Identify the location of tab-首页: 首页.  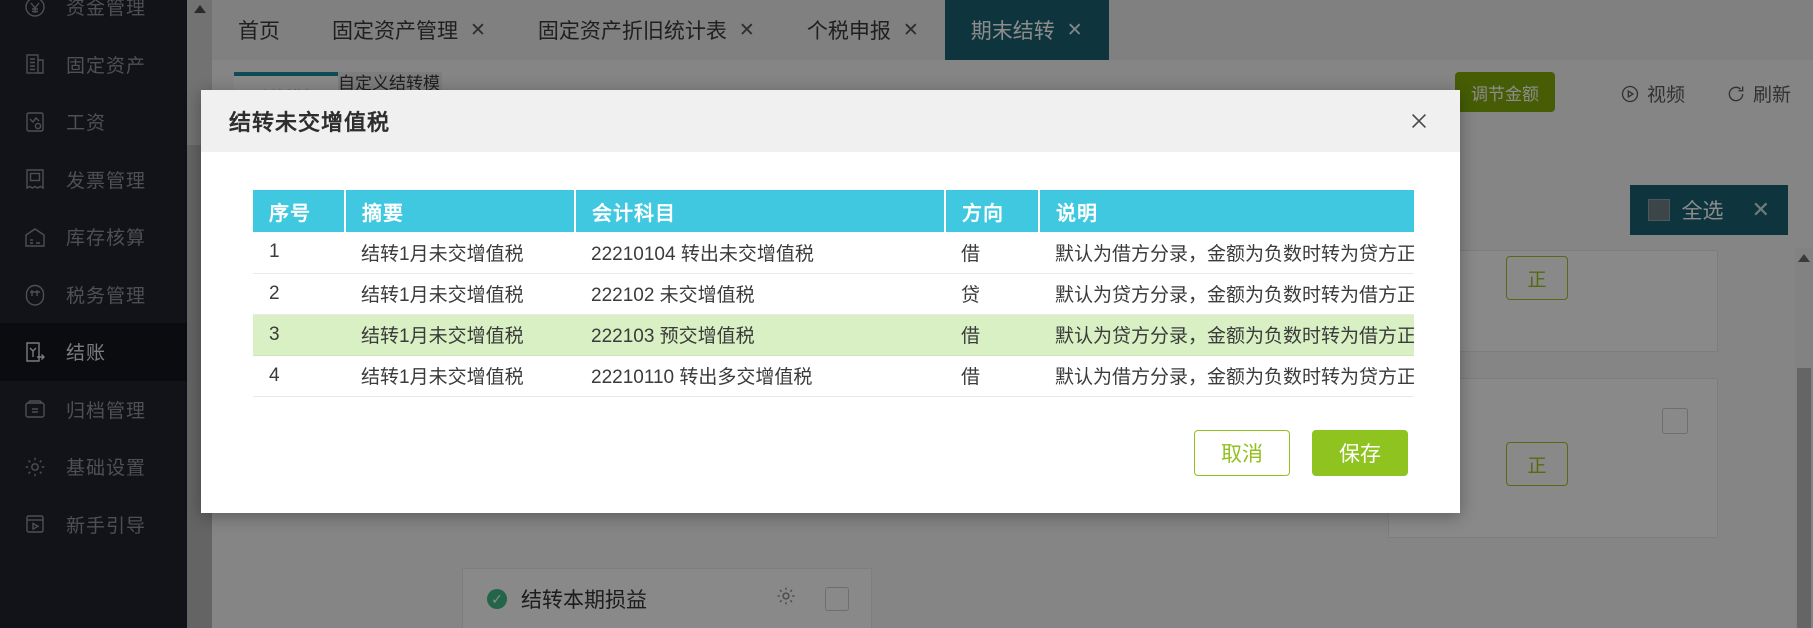
(259, 30).